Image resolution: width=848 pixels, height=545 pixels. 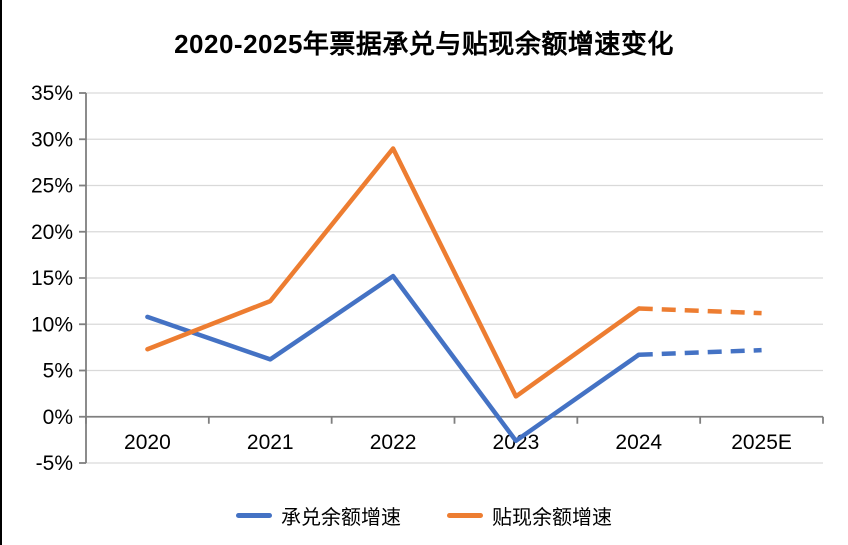 I want to click on legend: 承兑余额增速 贴现余额增速, so click(x=424, y=515).